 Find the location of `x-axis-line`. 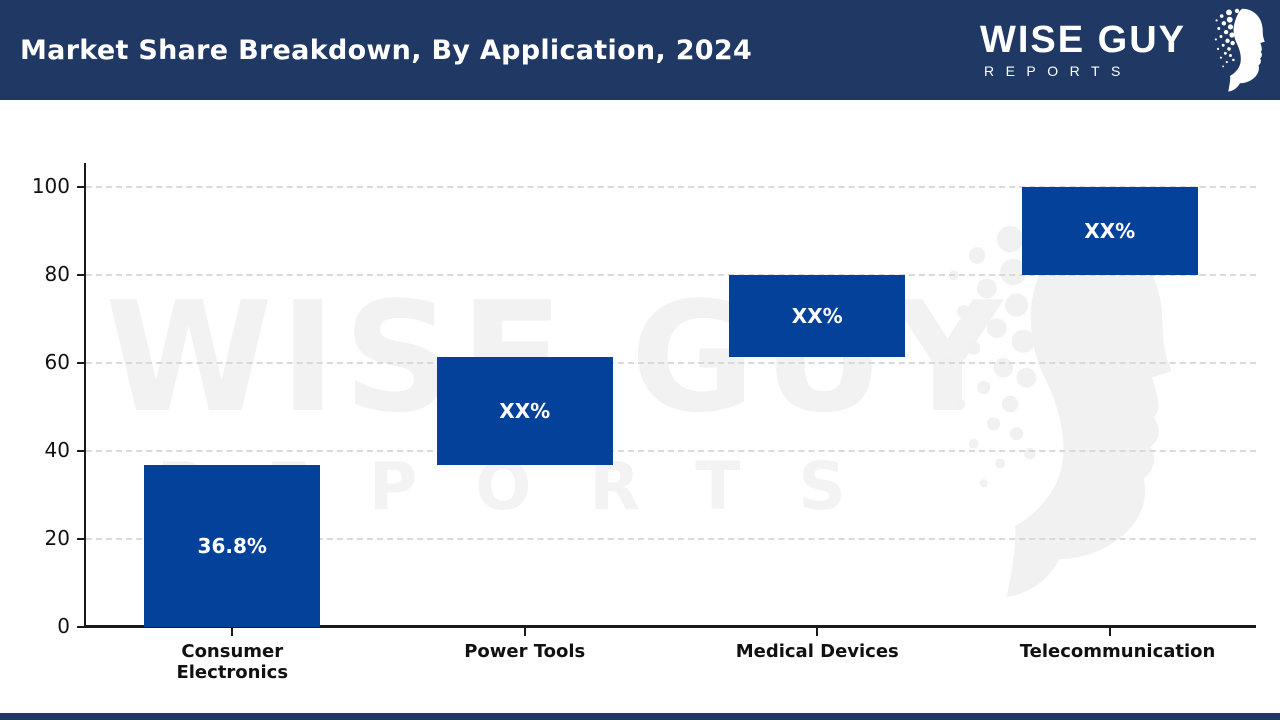

x-axis-line is located at coordinates (670, 626).